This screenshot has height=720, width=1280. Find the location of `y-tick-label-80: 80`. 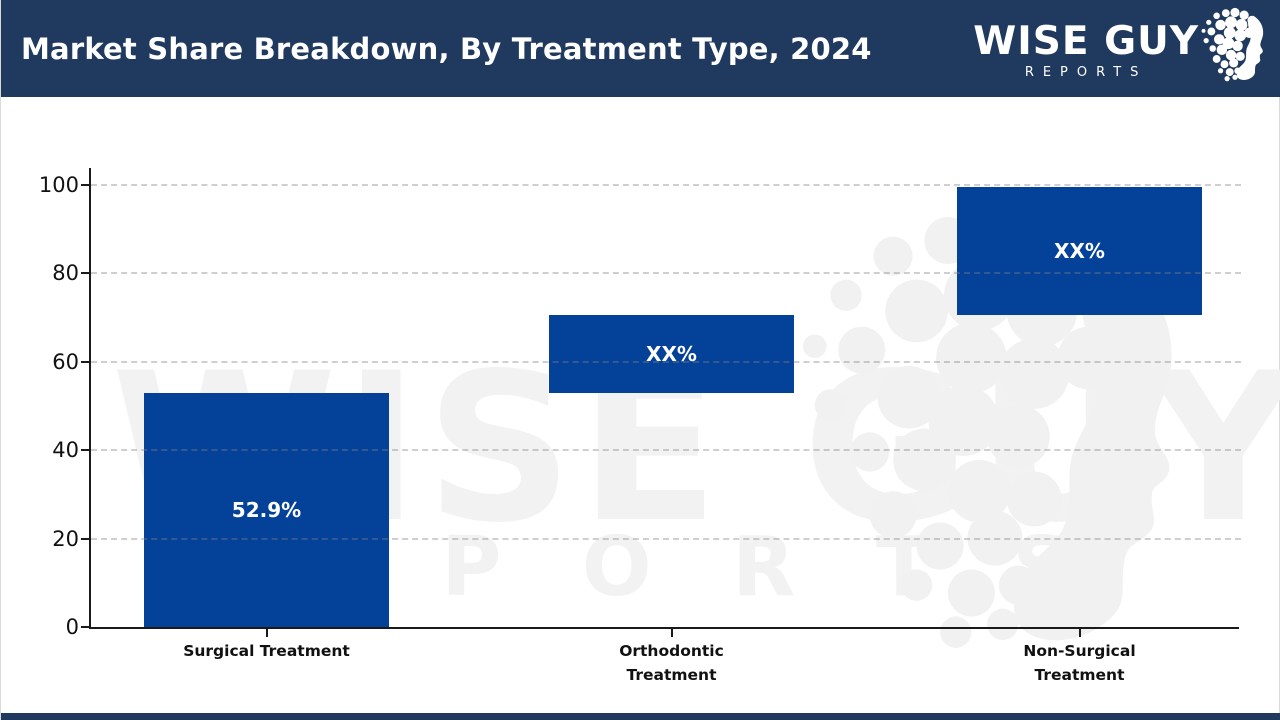

y-tick-label-80: 80 is located at coordinates (65, 273).